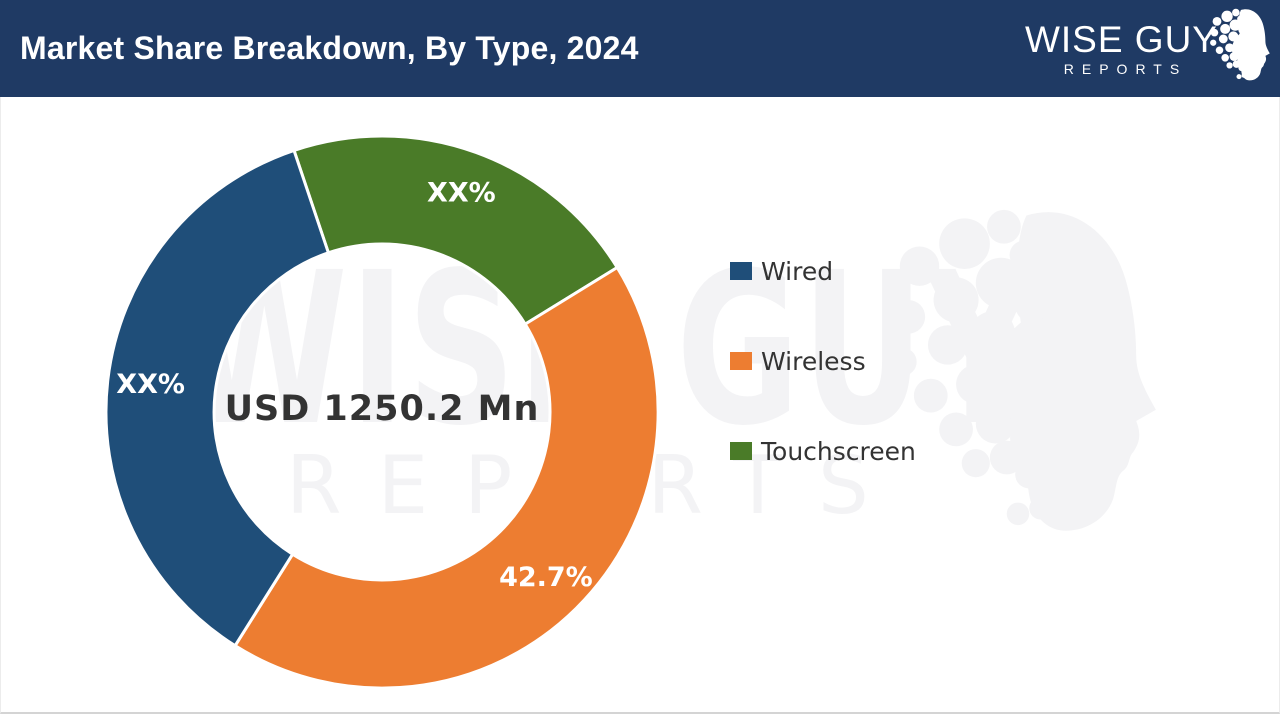  What do you see at coordinates (382, 409) in the screenshot?
I see `center-value-label: USD 1250.2 Mn` at bounding box center [382, 409].